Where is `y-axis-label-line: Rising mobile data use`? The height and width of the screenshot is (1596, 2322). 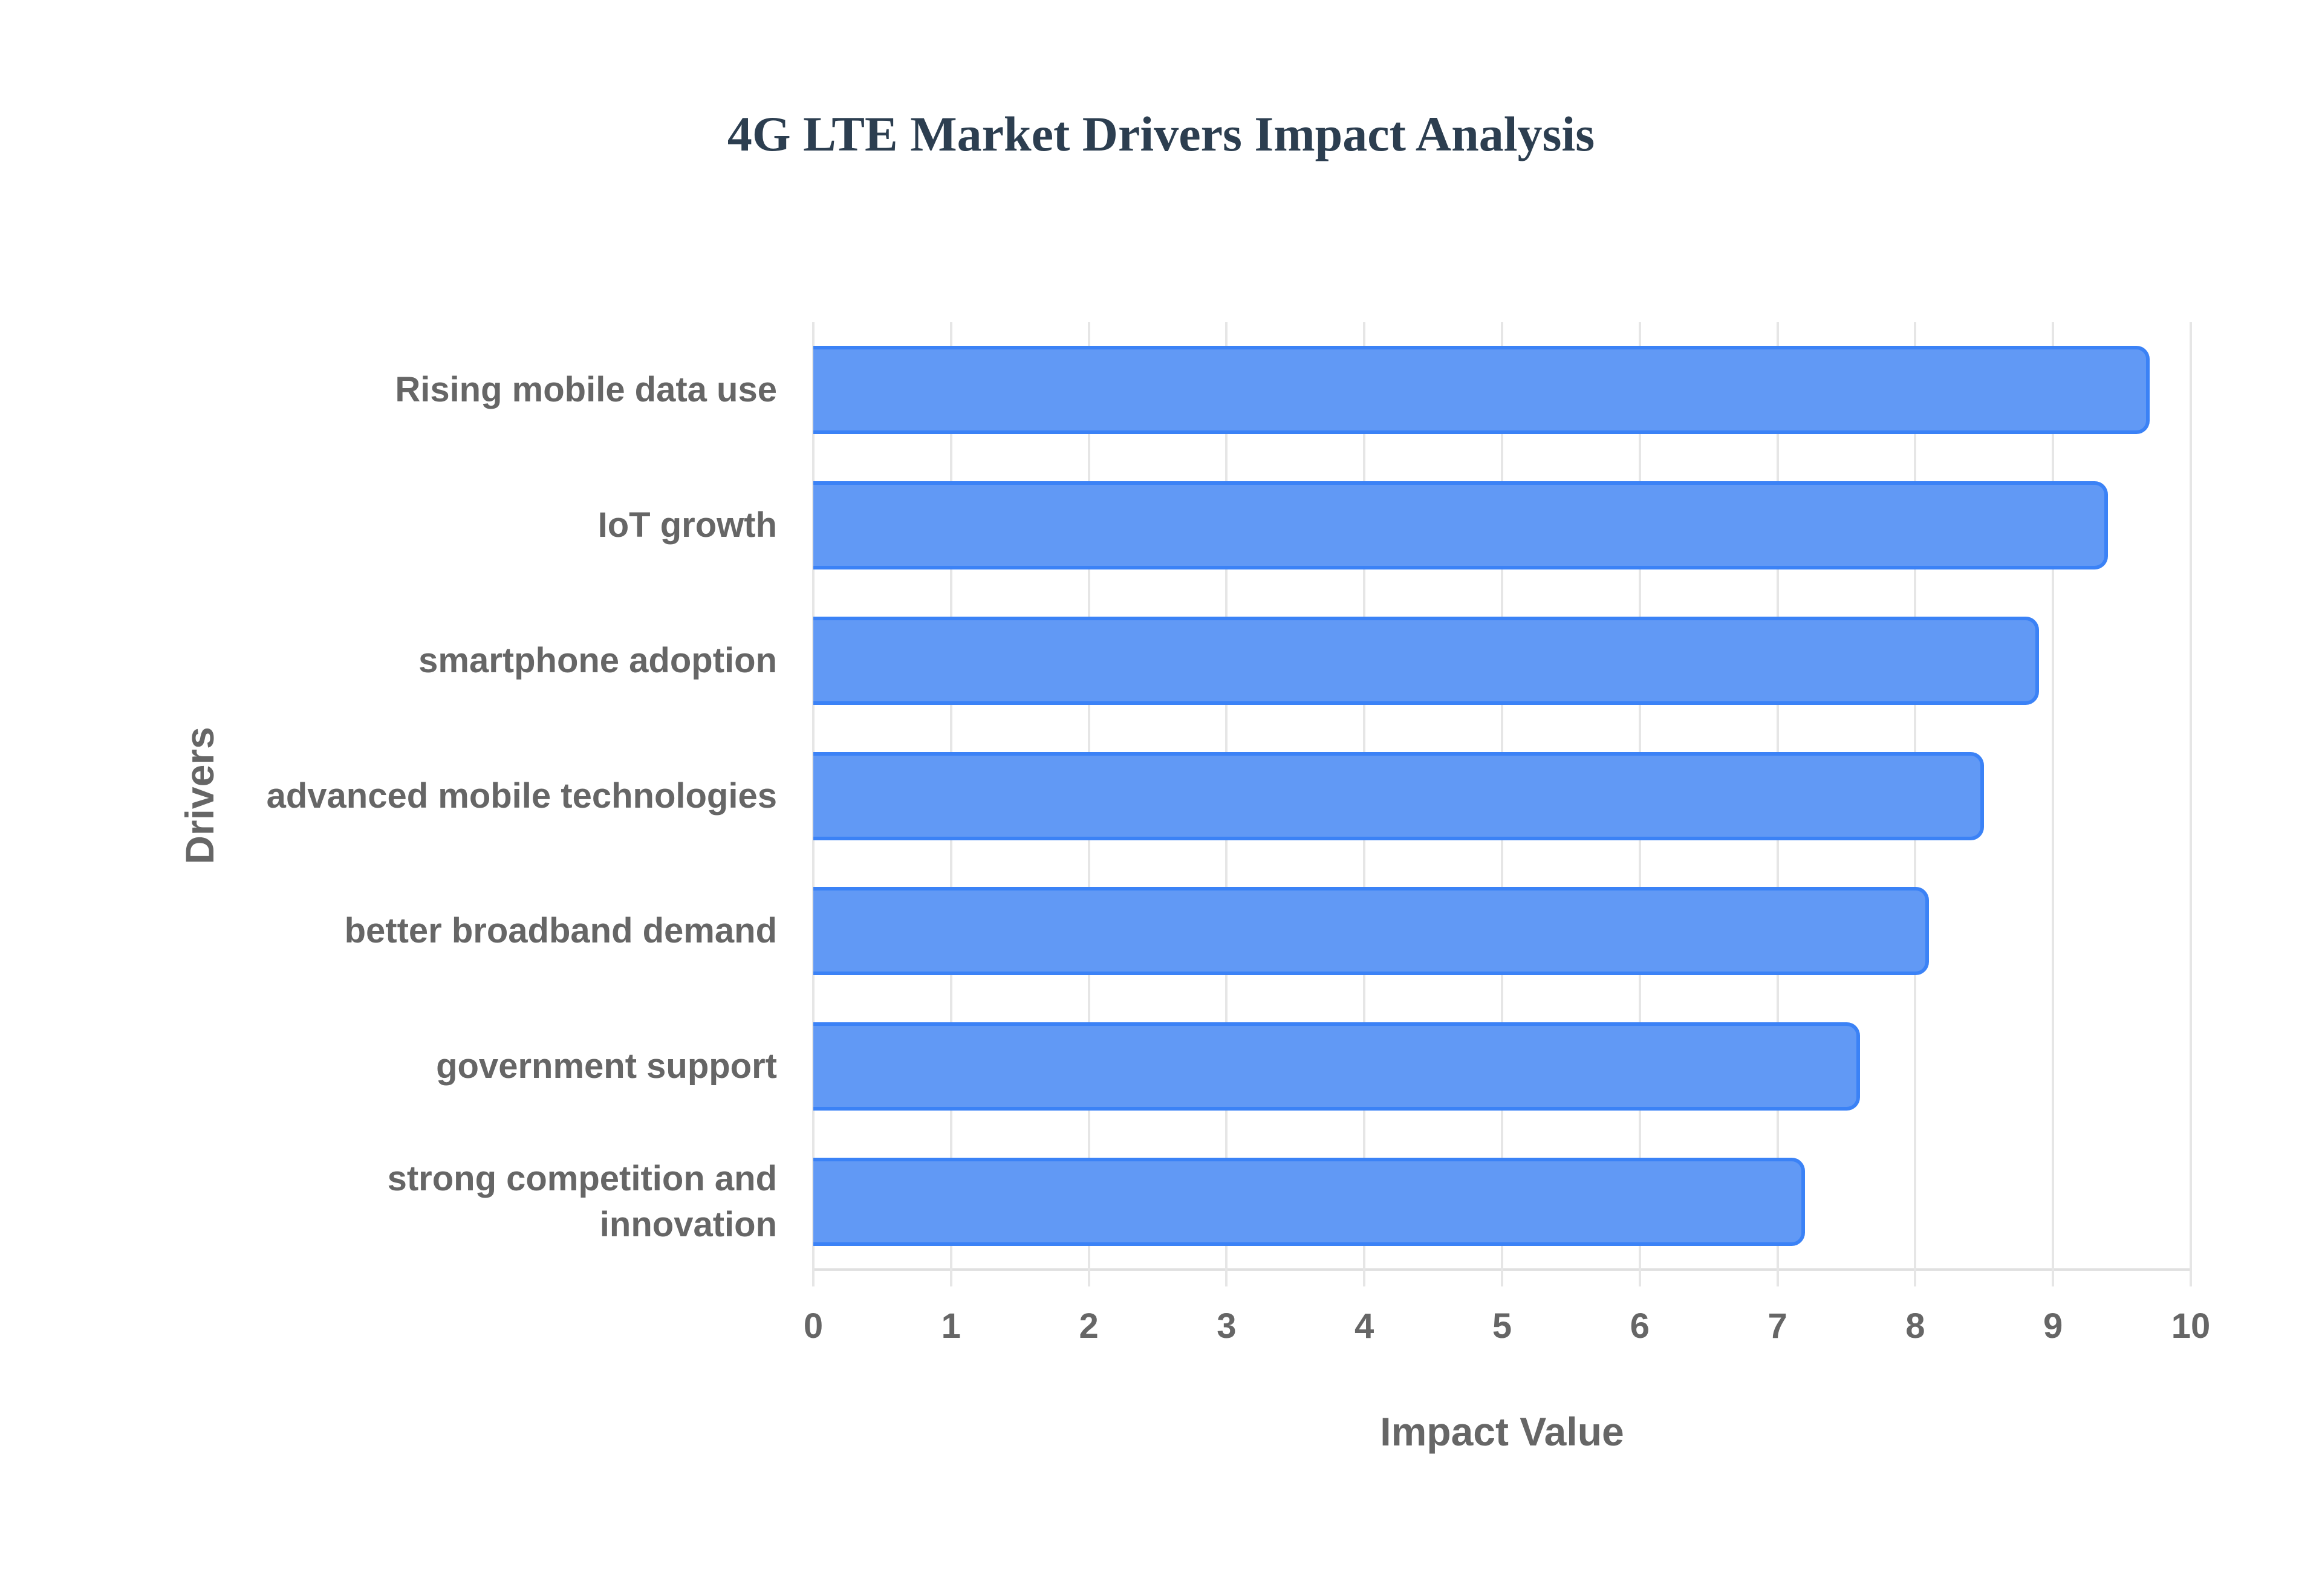
y-axis-label-line: Rising mobile data use is located at coordinates (586, 389).